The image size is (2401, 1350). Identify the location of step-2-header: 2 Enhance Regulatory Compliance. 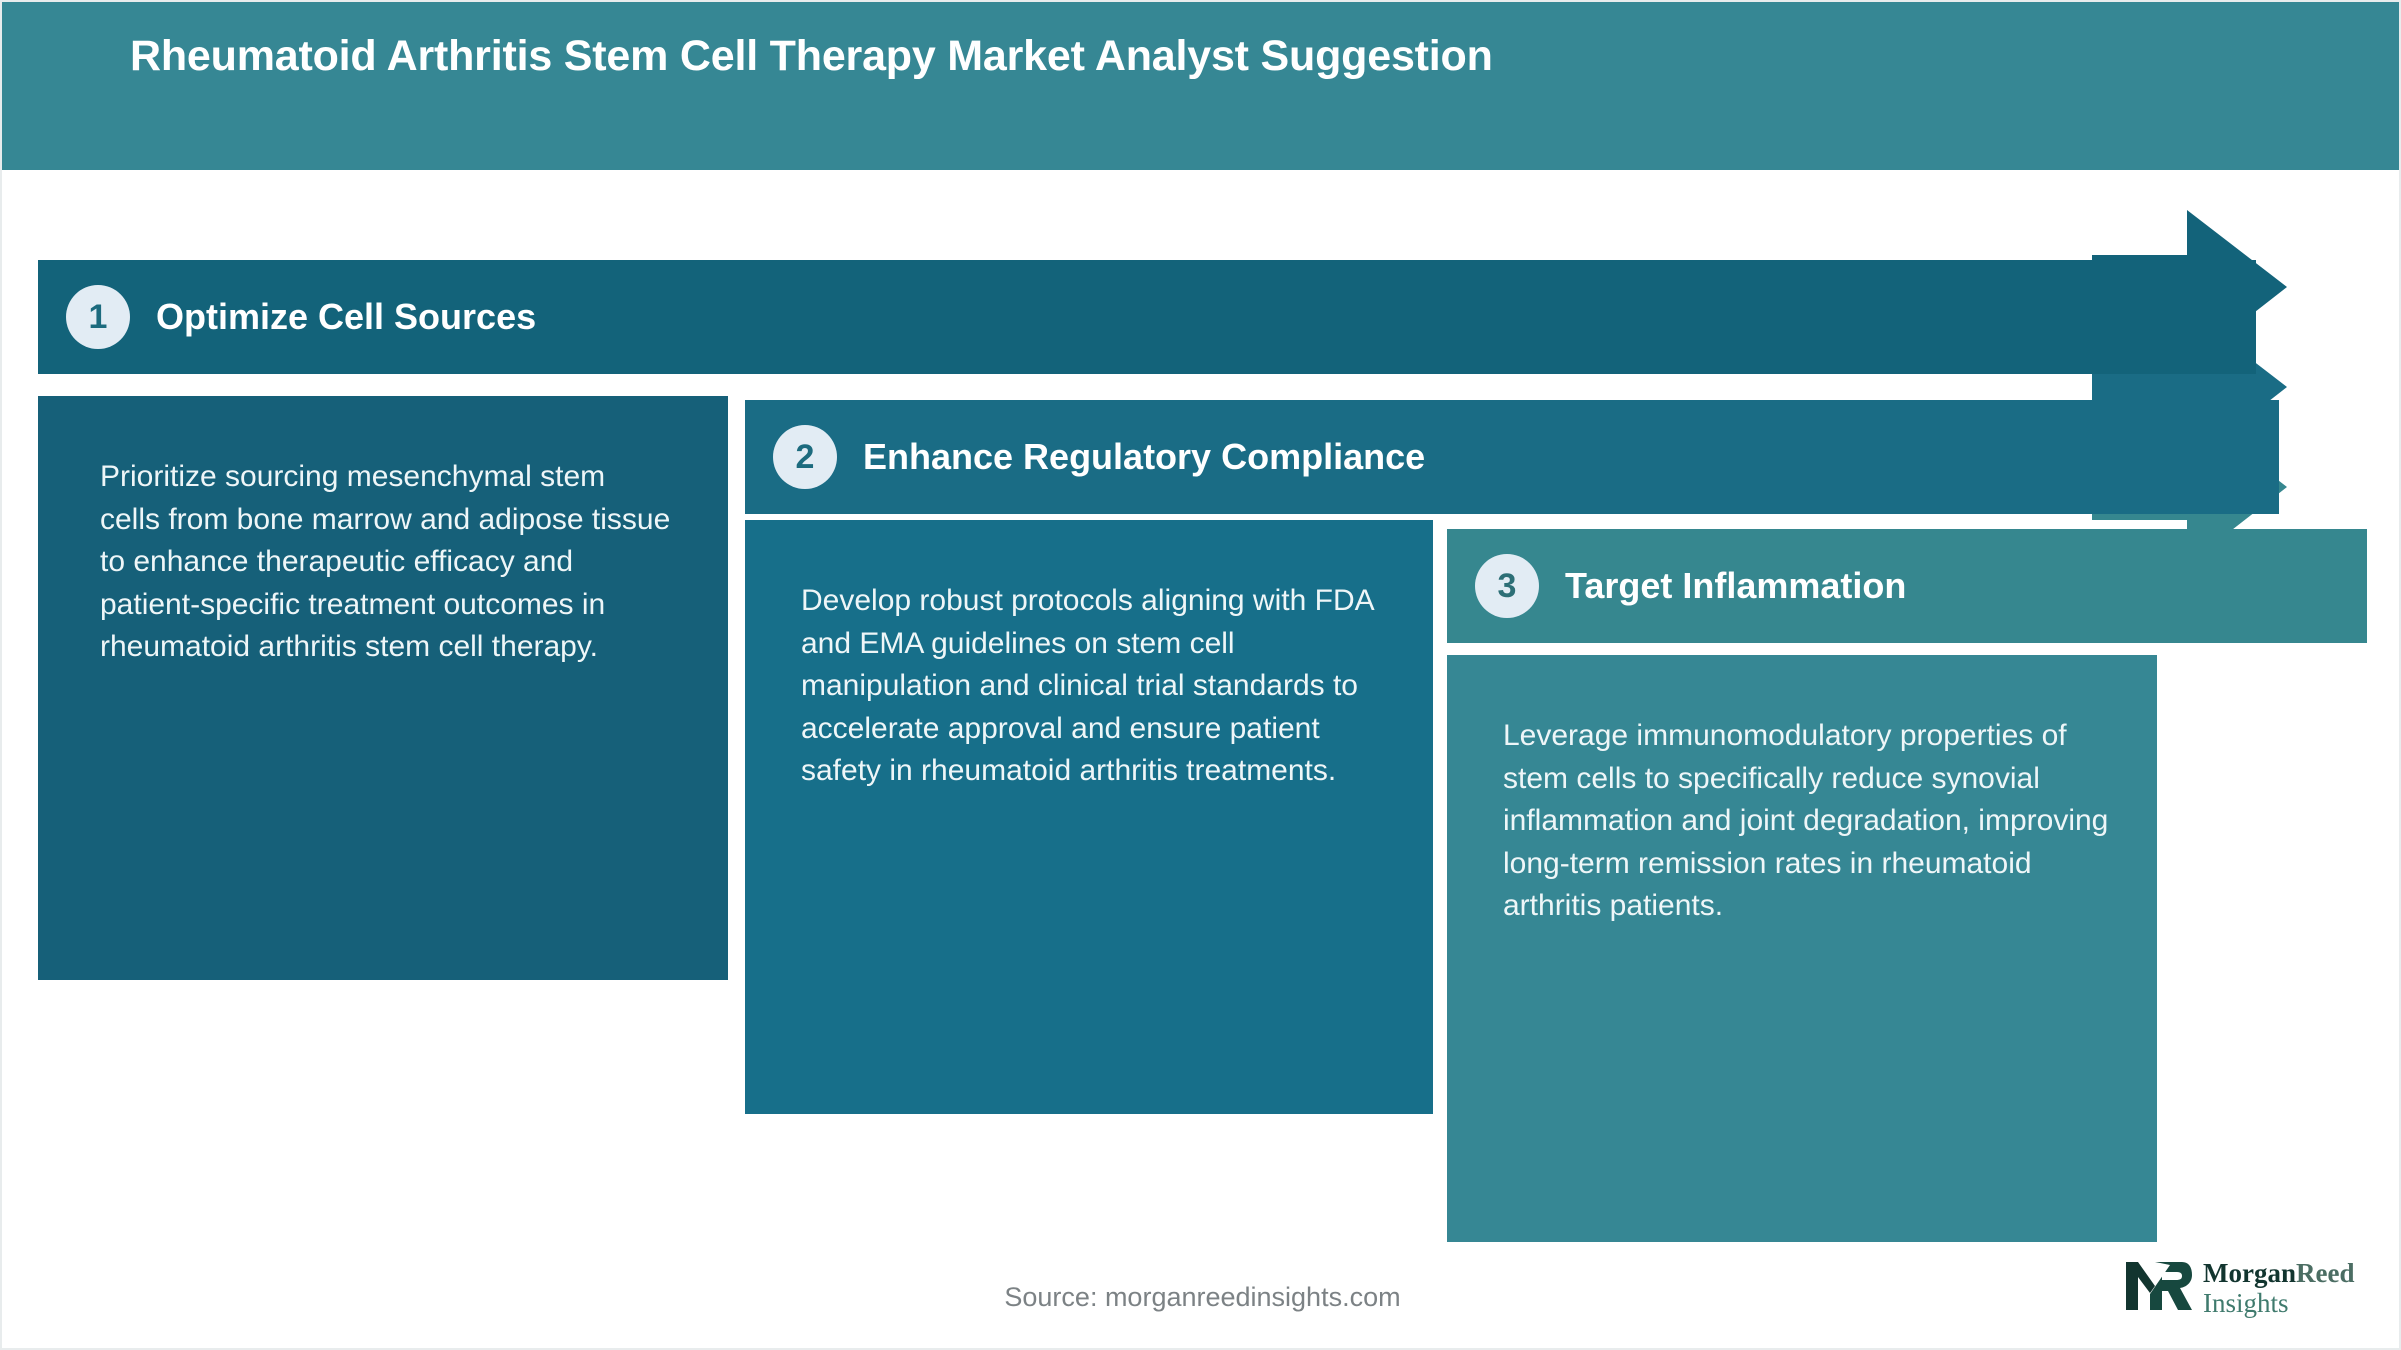
(1512, 457).